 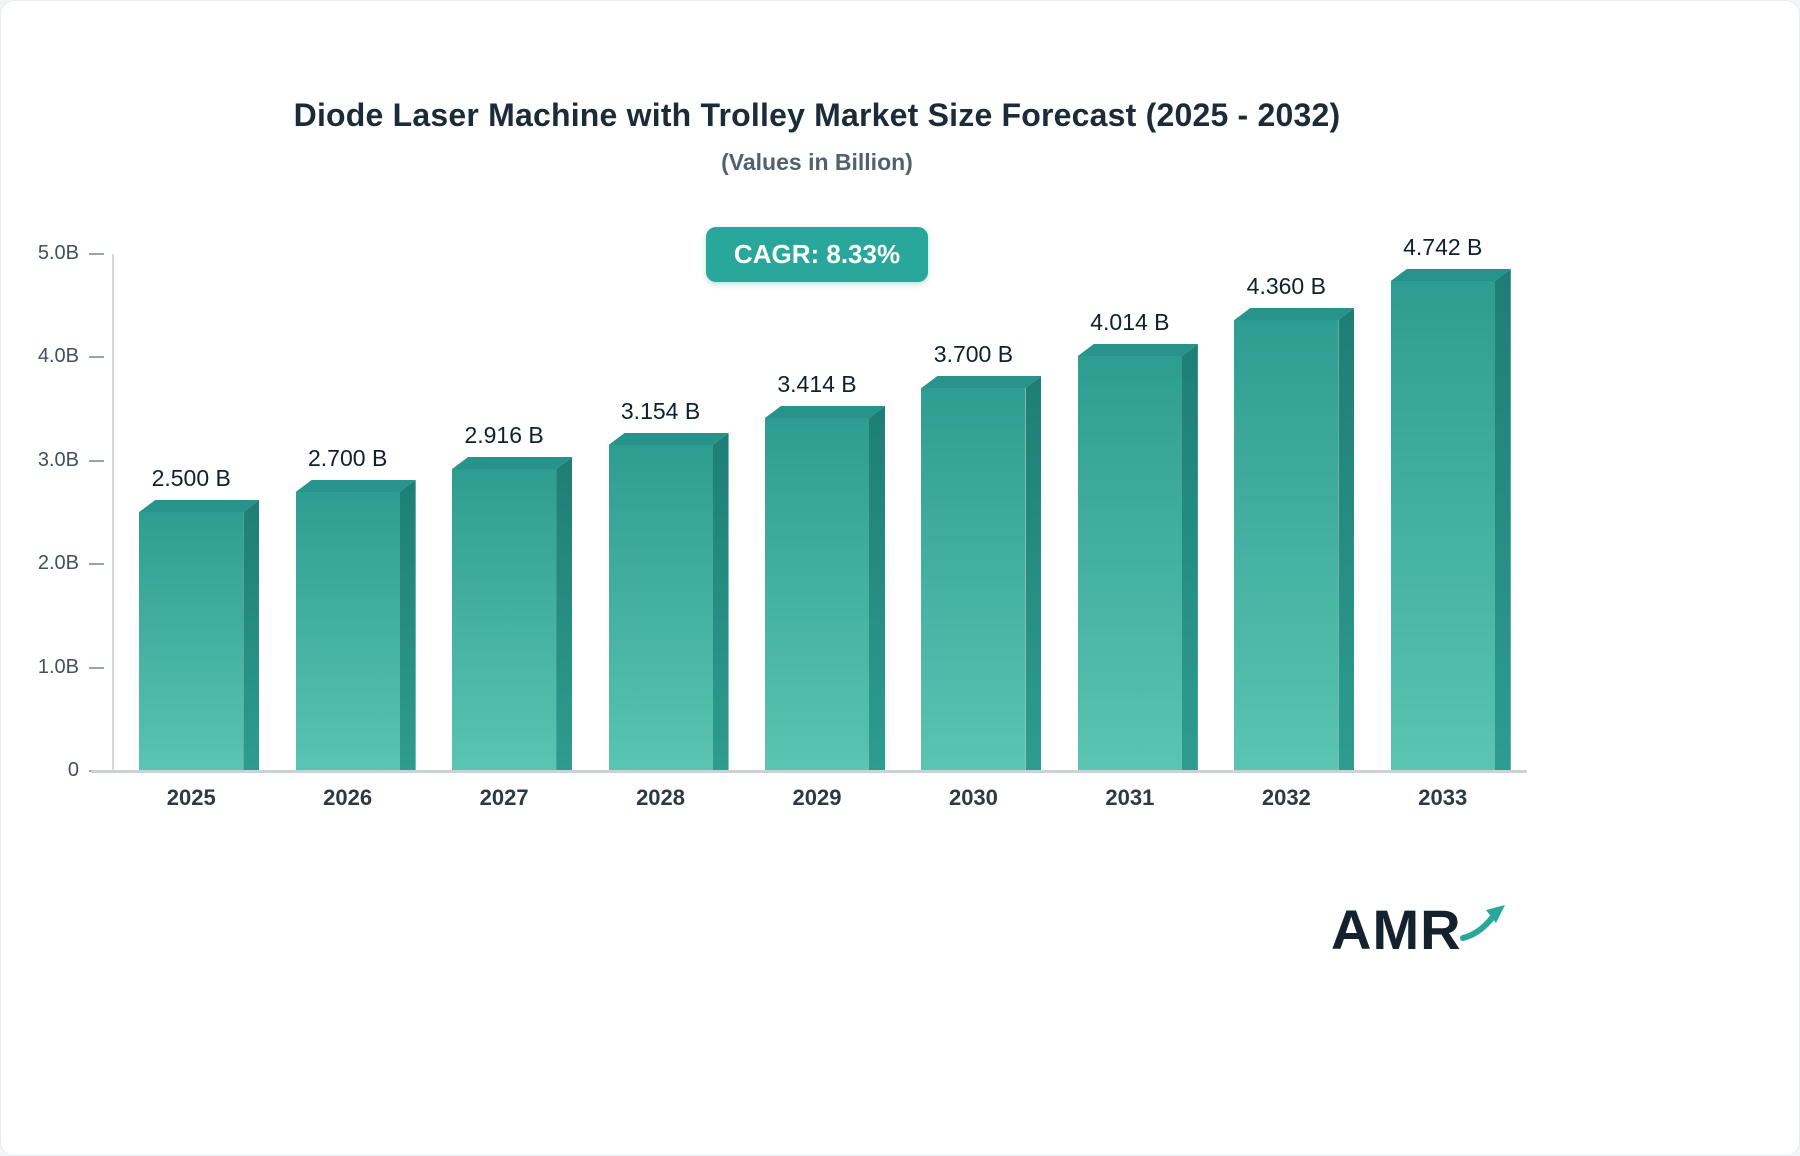 I want to click on x-axis-category-label: 2030, so click(x=973, y=797).